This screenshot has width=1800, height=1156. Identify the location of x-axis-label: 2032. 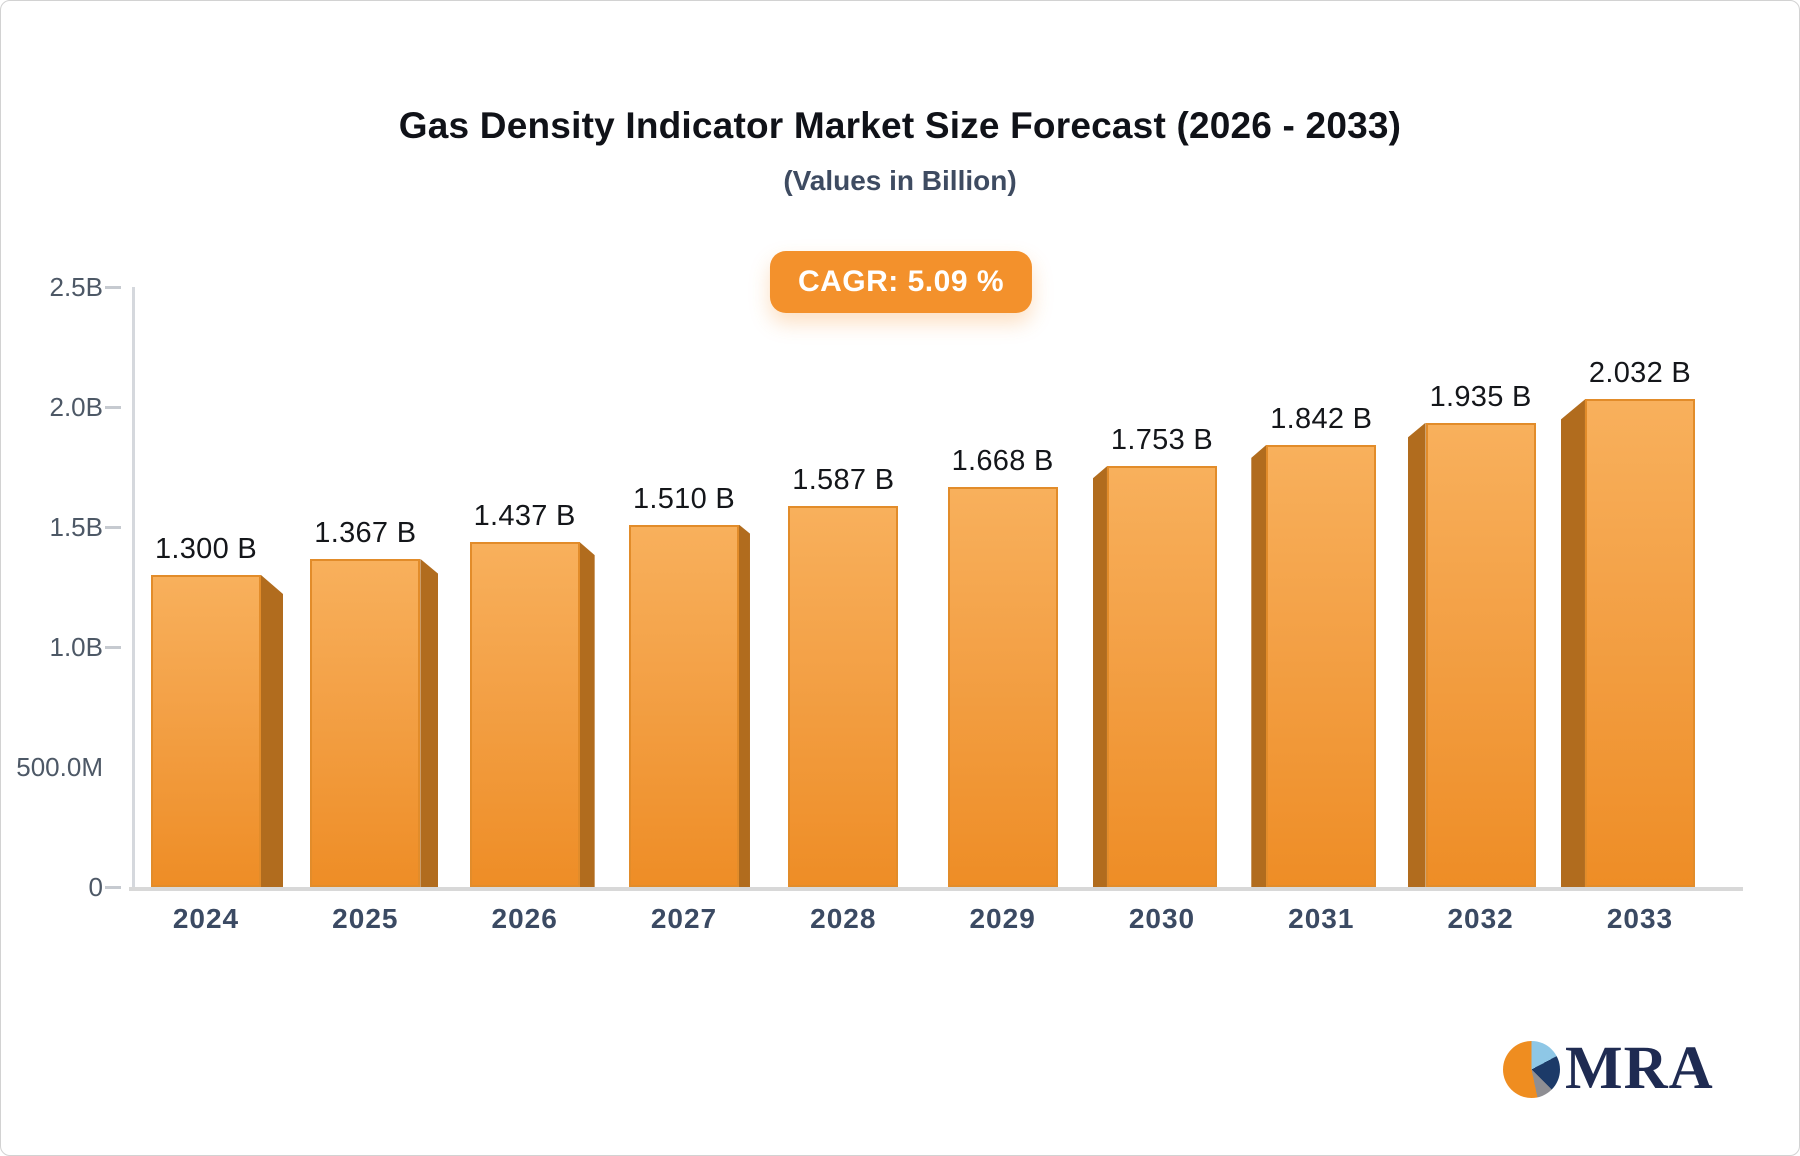
(1480, 918).